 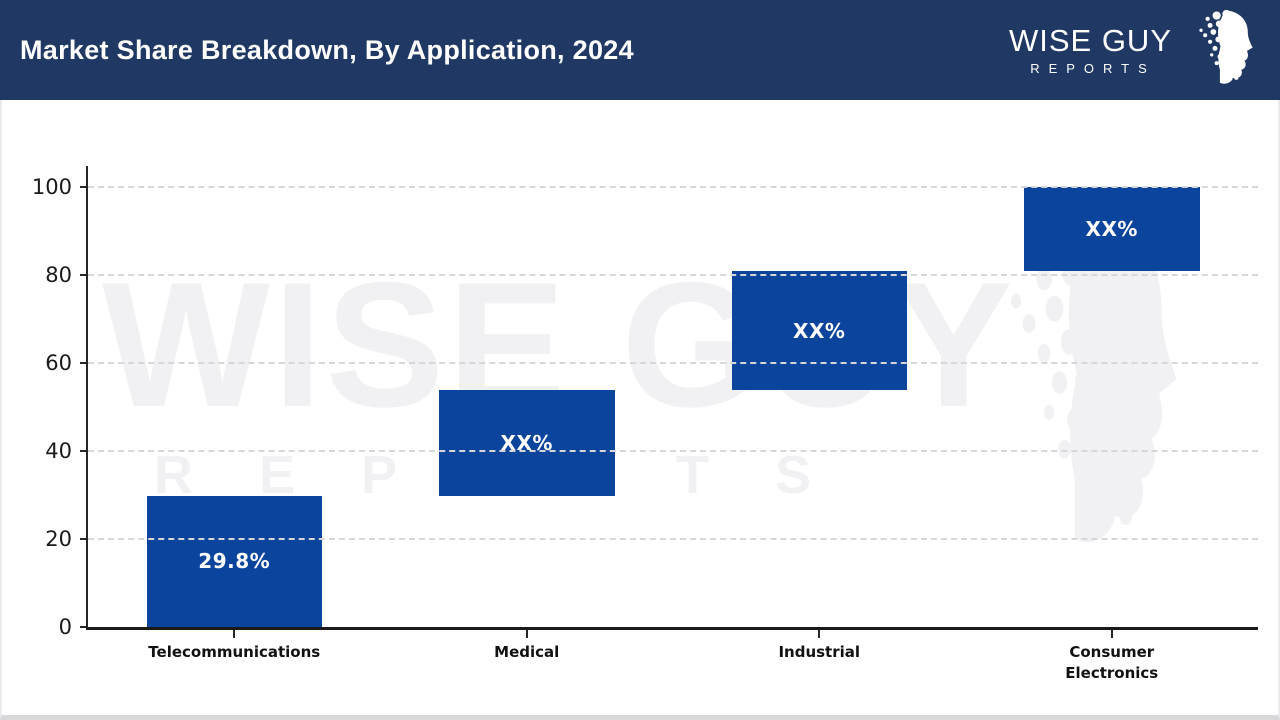 I want to click on bar-medical, so click(x=527, y=443).